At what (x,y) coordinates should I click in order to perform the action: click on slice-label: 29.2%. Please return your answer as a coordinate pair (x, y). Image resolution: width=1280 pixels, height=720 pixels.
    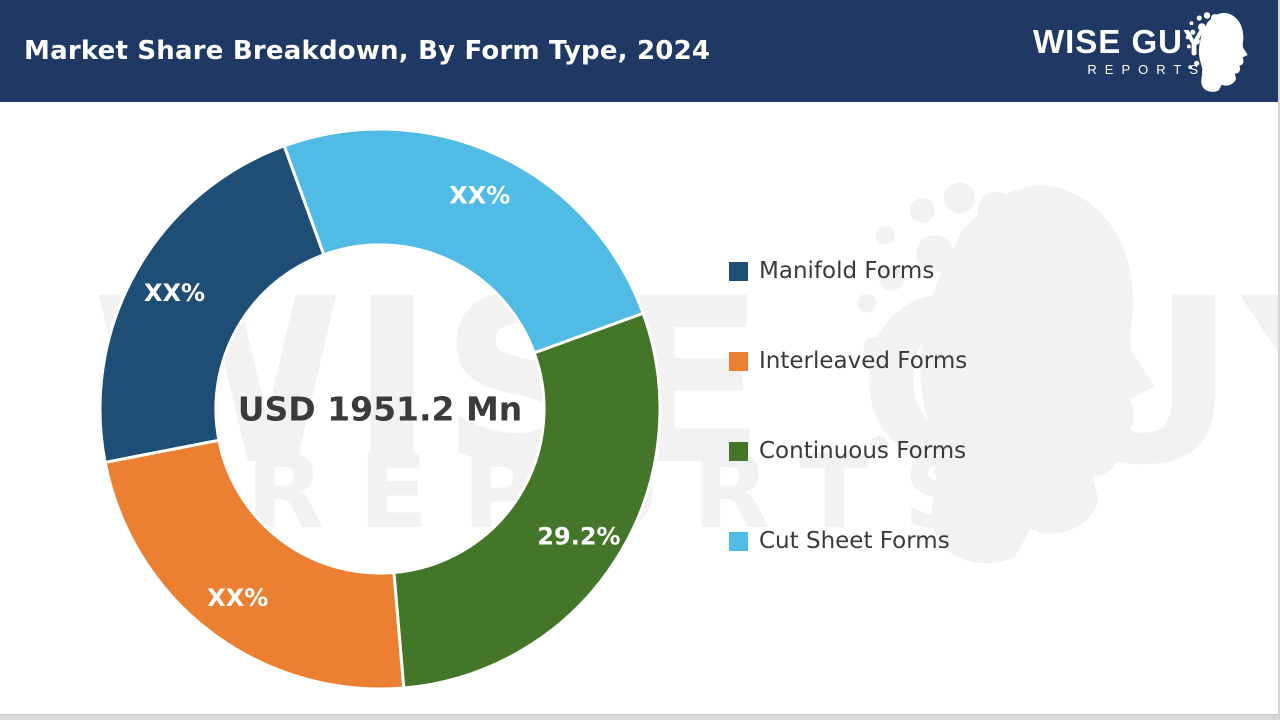
    Looking at the image, I should click on (578, 536).